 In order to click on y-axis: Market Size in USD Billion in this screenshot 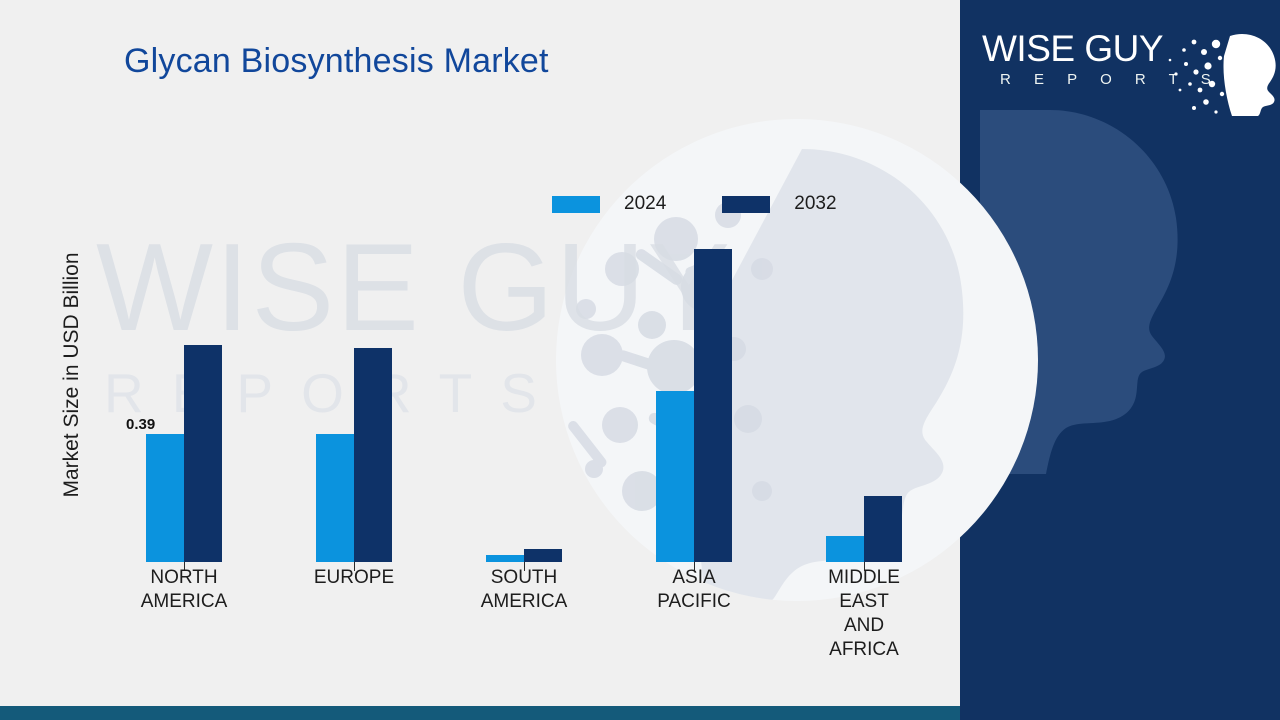, I will do `click(72, 375)`.